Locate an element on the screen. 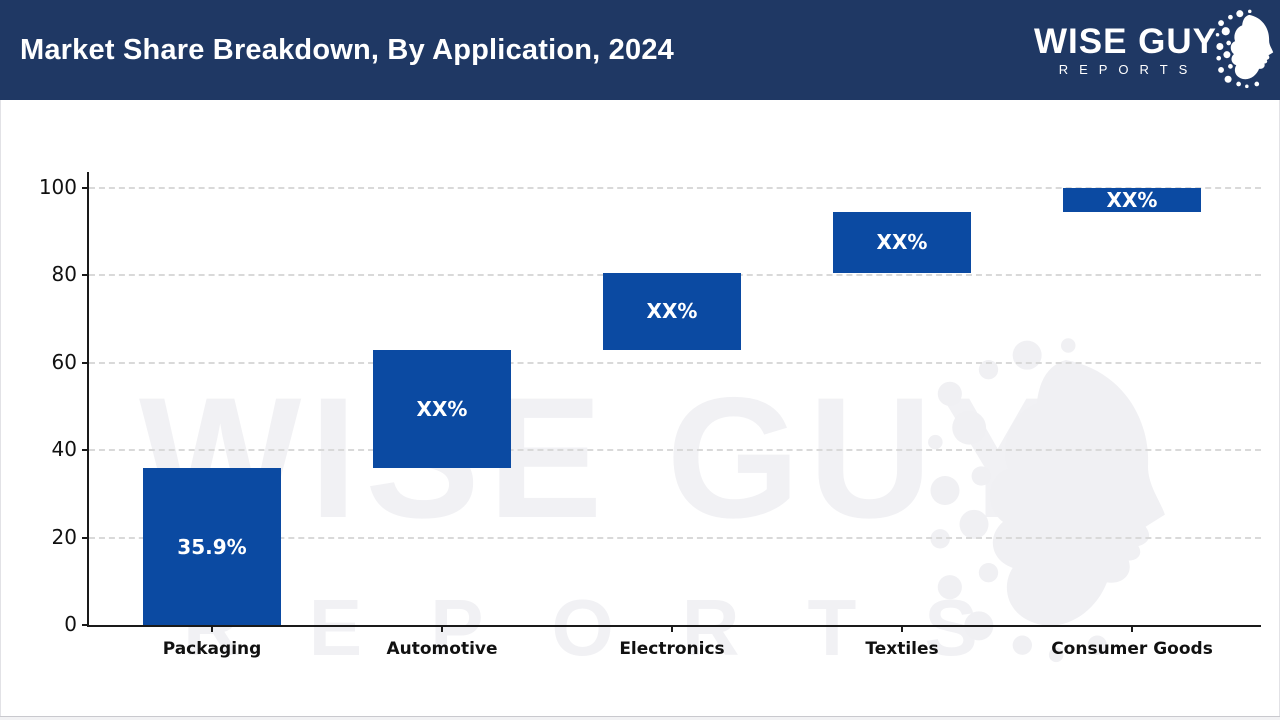 The image size is (1280, 720). y-axis-tick-label: 20 is located at coordinates (64, 536).